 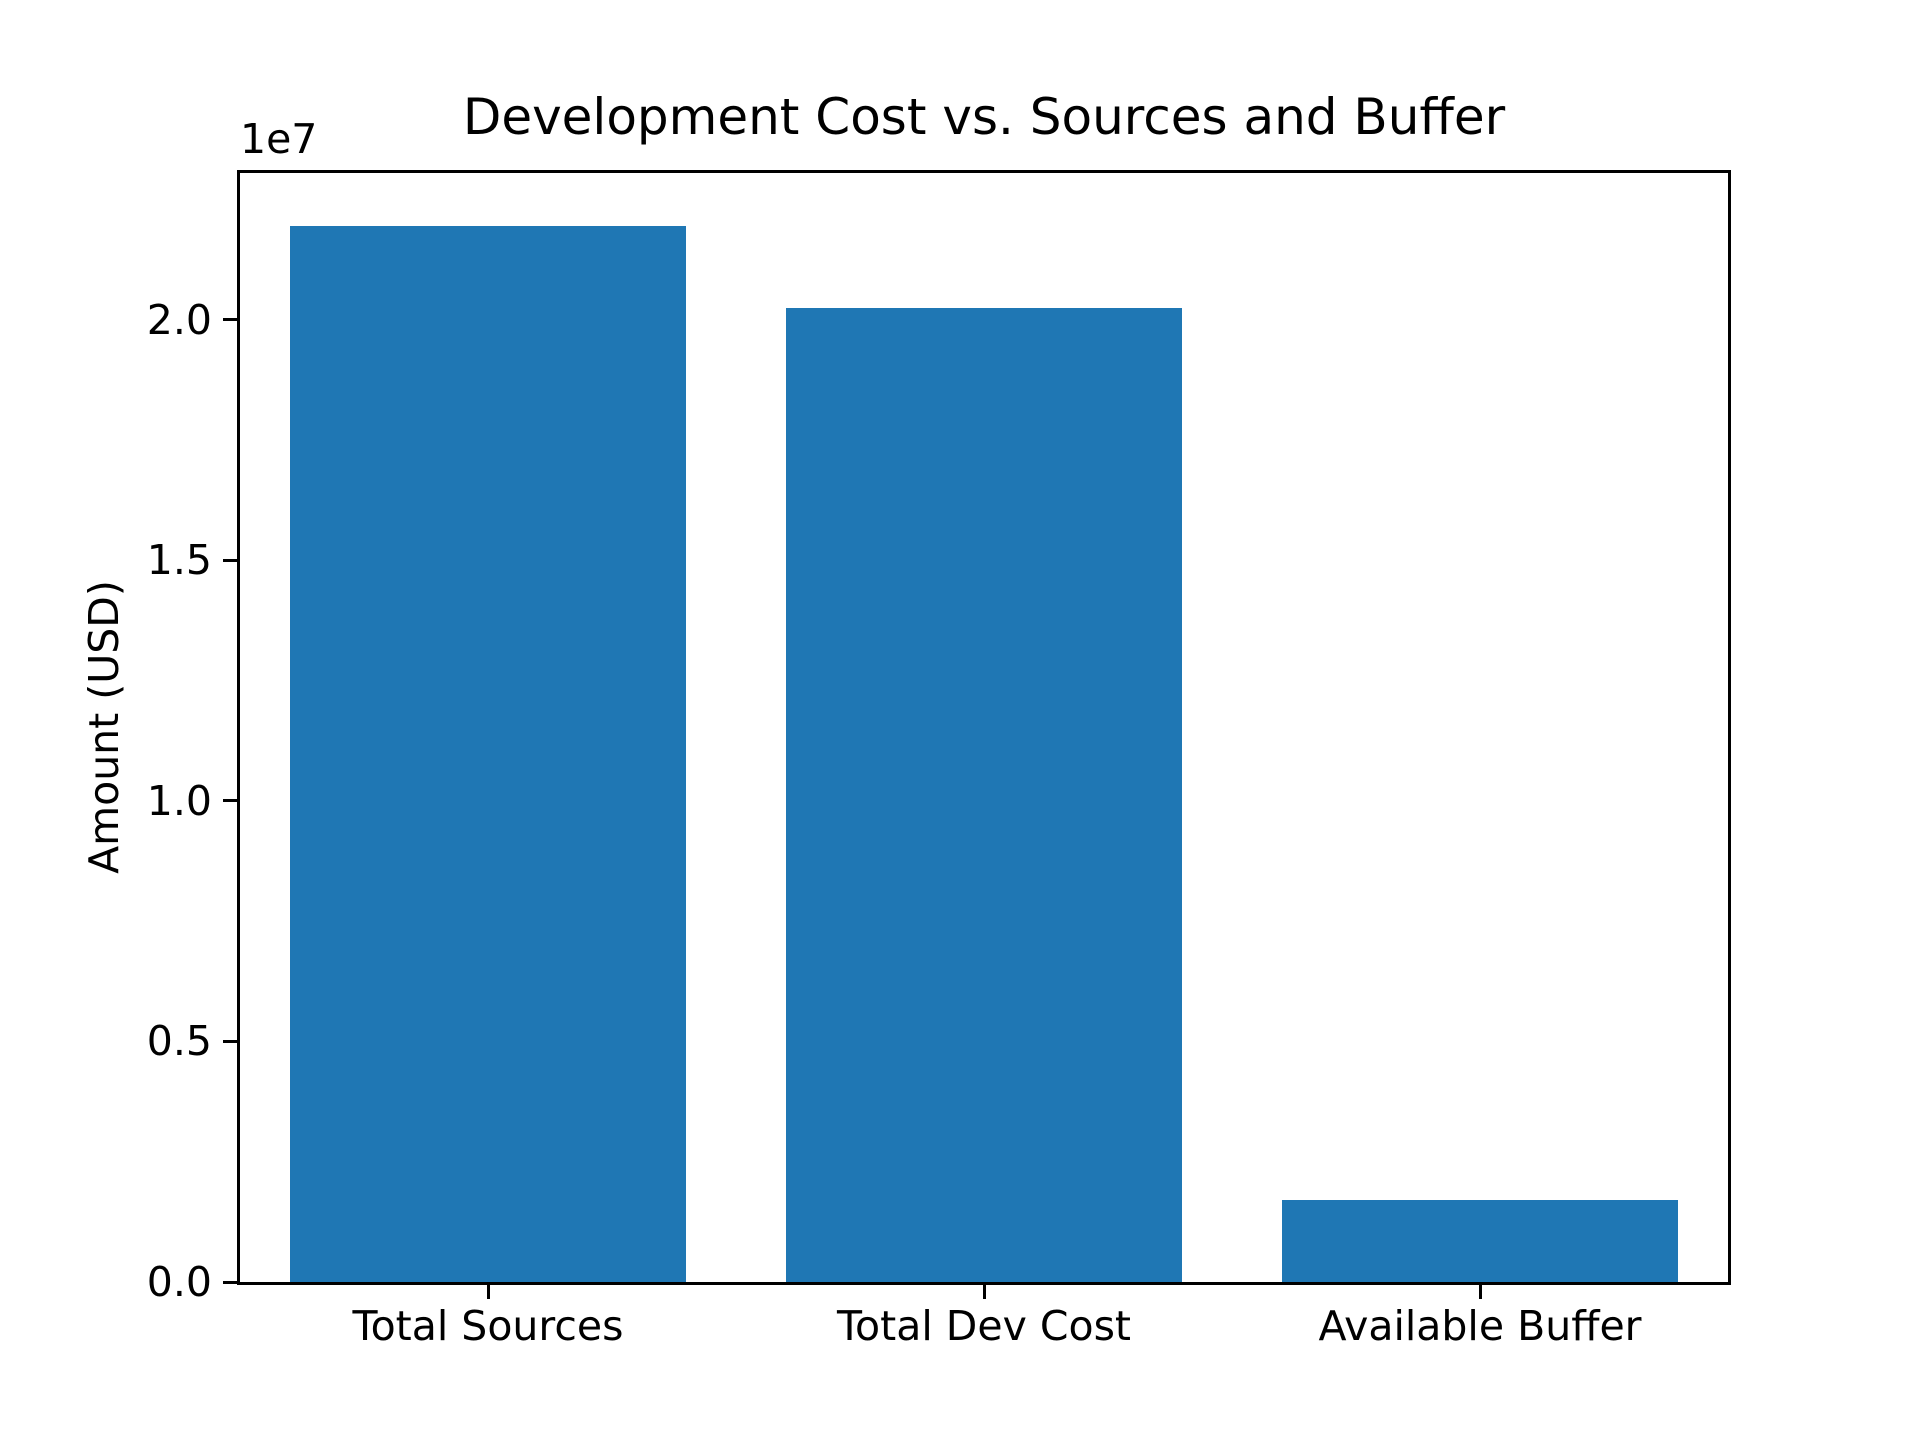 What do you see at coordinates (984, 117) in the screenshot?
I see `chart-title: Development Cost vs. Sources and Buffer` at bounding box center [984, 117].